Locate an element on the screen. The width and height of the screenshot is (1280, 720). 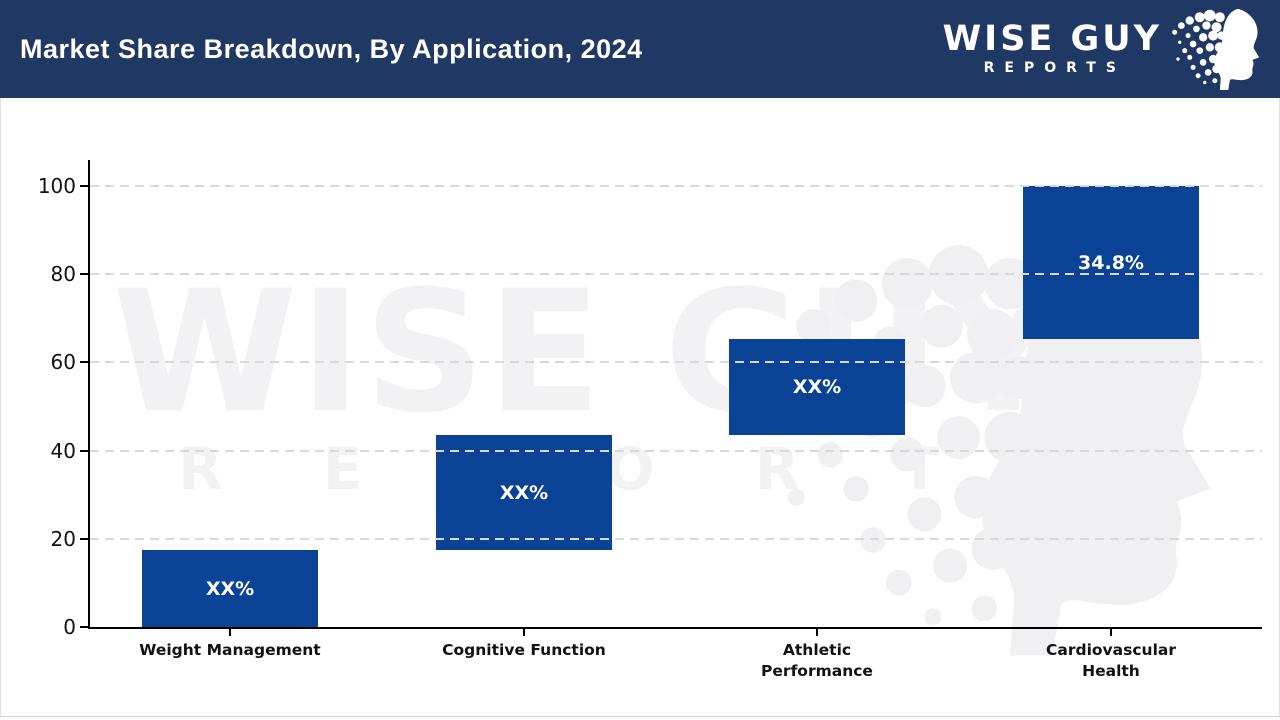
bar-athletic-performance: XX% is located at coordinates (817, 387).